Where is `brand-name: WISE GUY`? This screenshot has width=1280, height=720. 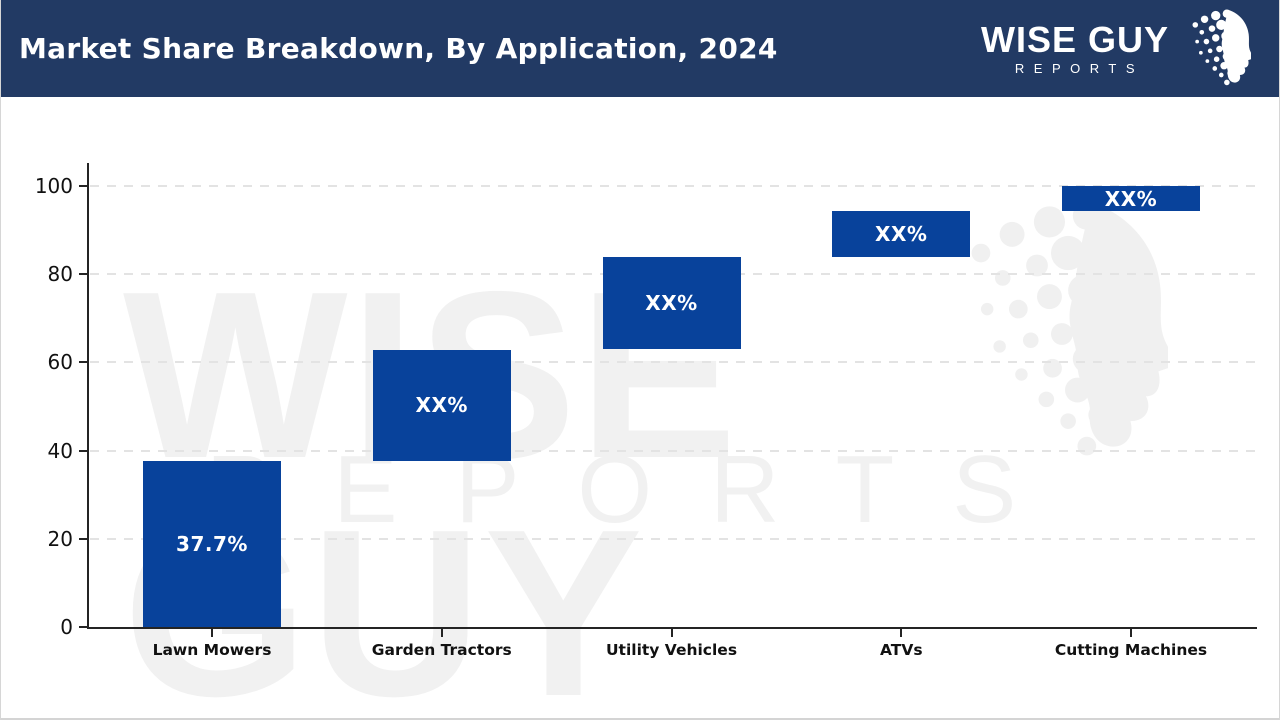 brand-name: WISE GUY is located at coordinates (1074, 39).